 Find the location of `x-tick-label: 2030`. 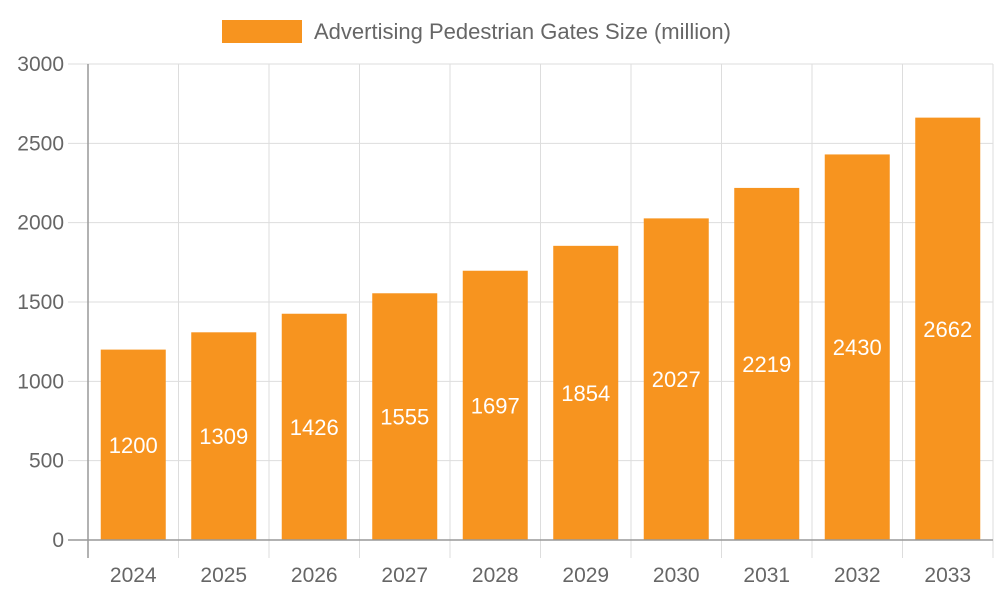

x-tick-label: 2030 is located at coordinates (676, 575).